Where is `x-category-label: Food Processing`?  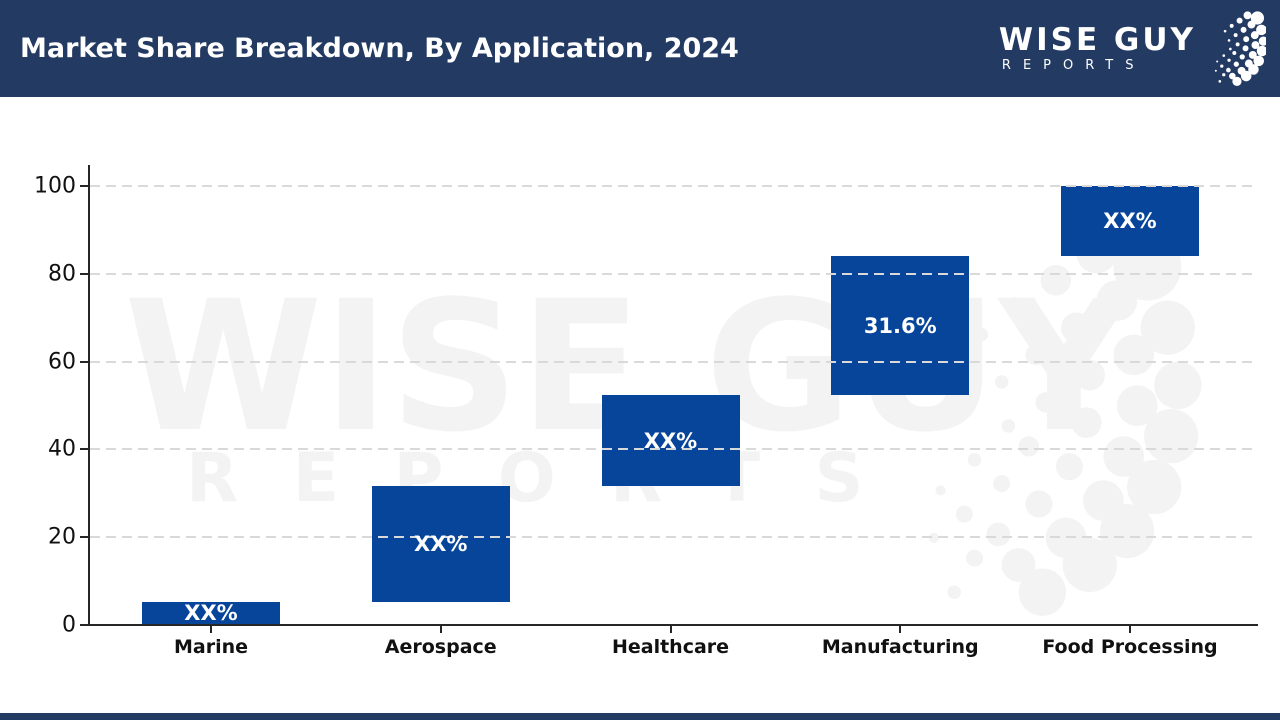 x-category-label: Food Processing is located at coordinates (1130, 647).